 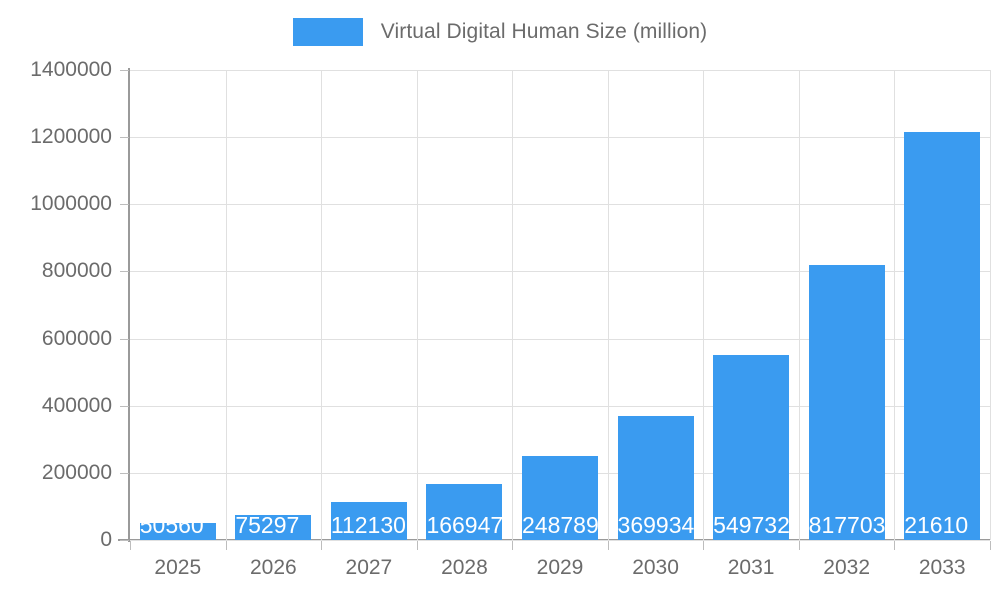 What do you see at coordinates (106, 539) in the screenshot?
I see `y-axis-tick-label: 0` at bounding box center [106, 539].